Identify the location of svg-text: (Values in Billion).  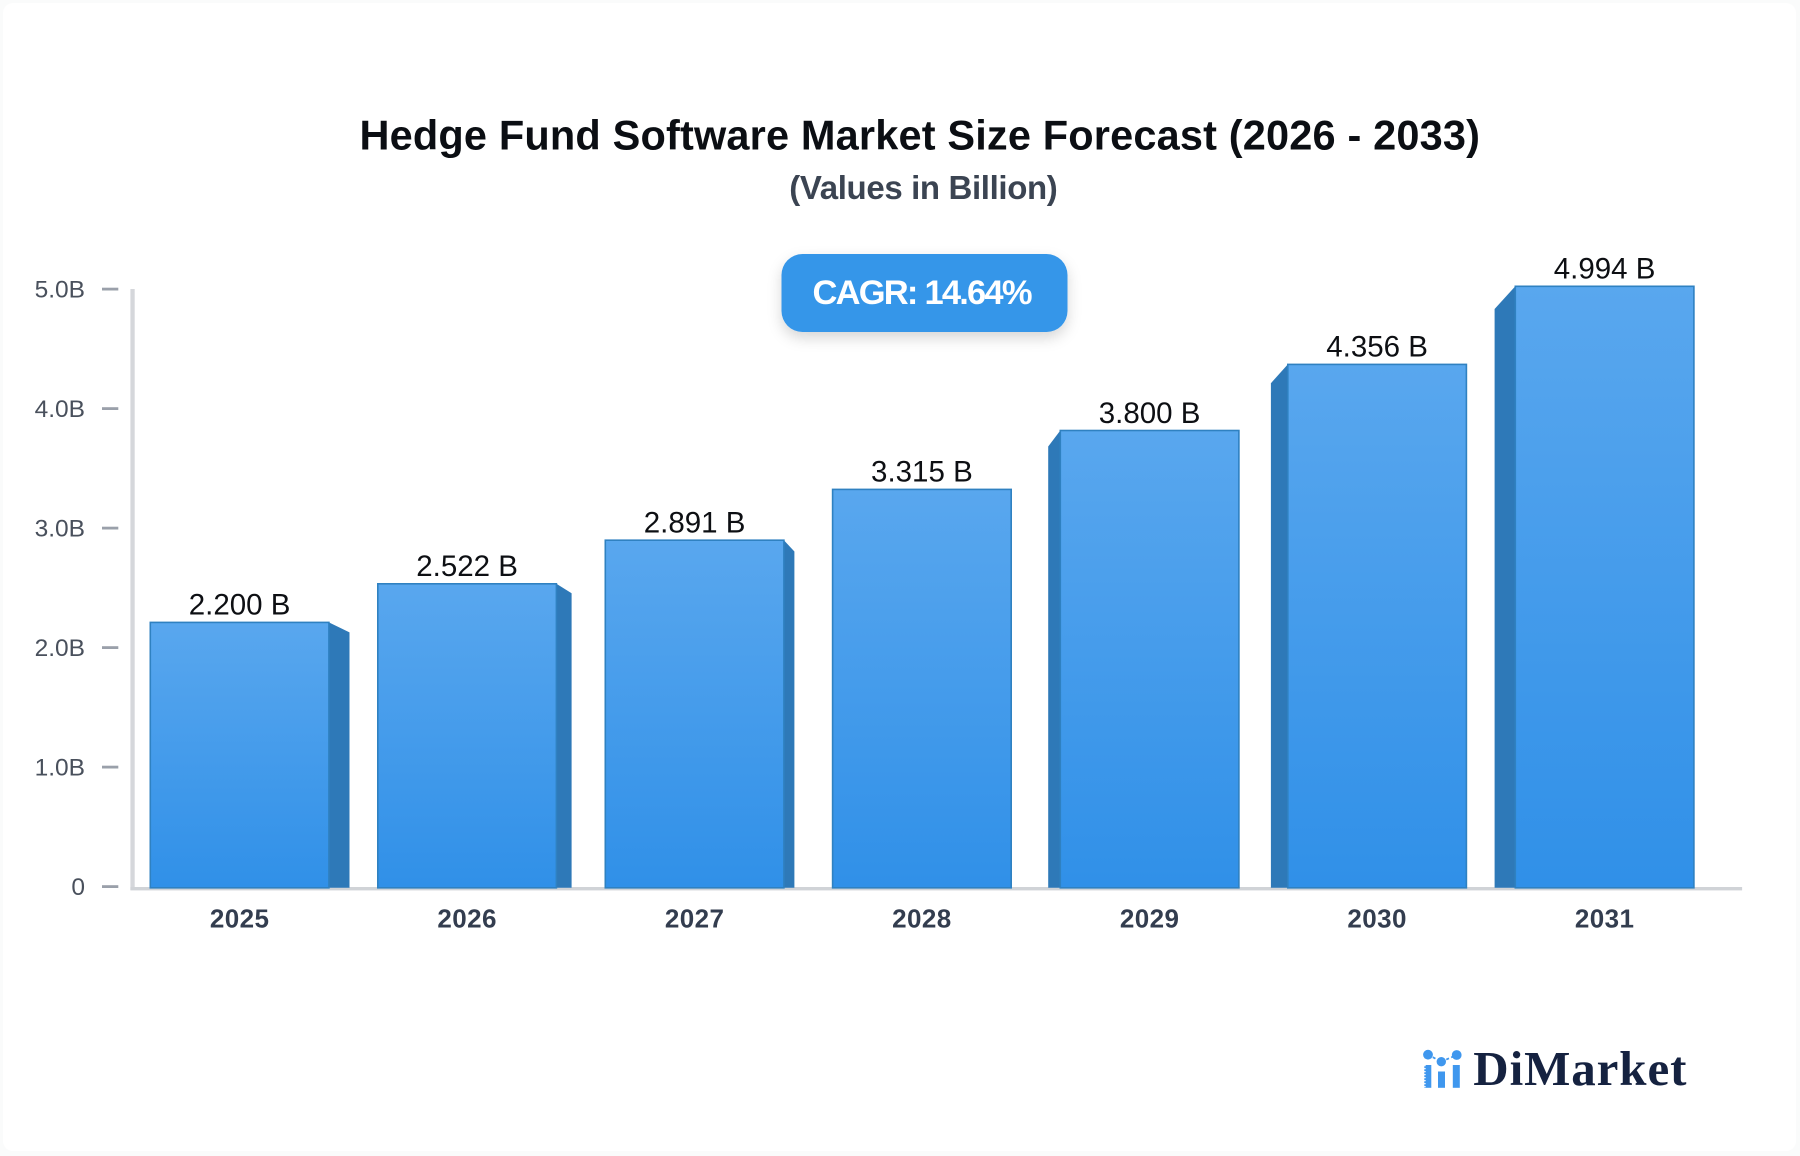
(923, 187).